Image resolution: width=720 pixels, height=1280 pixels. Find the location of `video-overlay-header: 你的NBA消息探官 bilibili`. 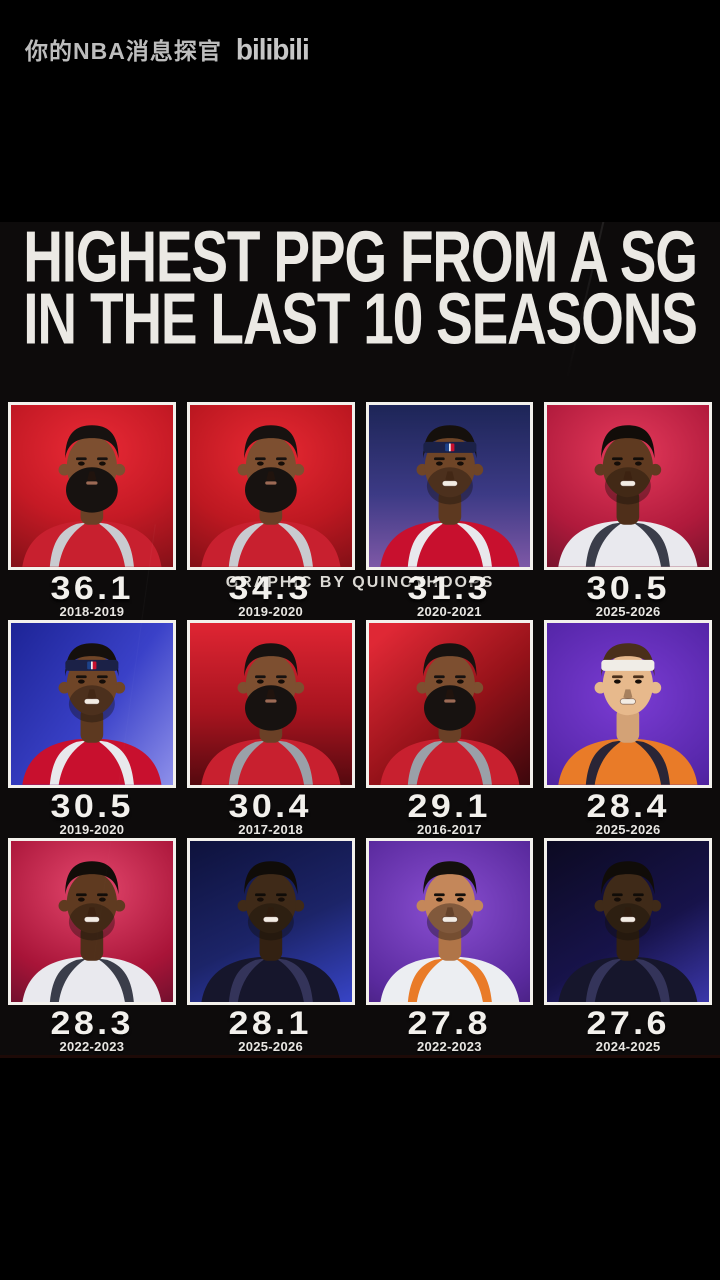

video-overlay-header: 你的NBA消息探官 bilibili is located at coordinates (360, 40).